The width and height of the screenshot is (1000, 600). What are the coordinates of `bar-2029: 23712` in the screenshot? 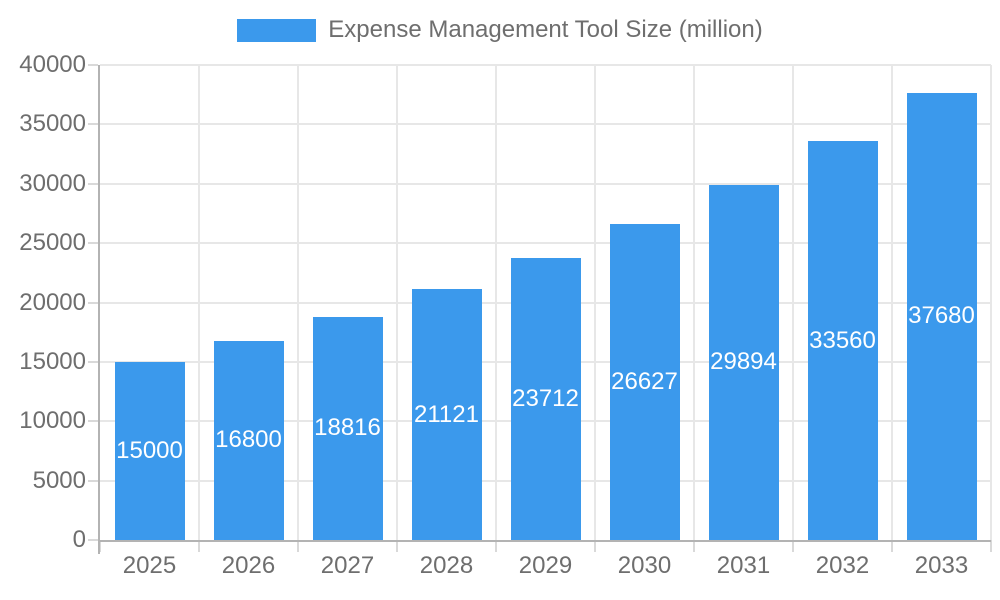 It's located at (545, 399).